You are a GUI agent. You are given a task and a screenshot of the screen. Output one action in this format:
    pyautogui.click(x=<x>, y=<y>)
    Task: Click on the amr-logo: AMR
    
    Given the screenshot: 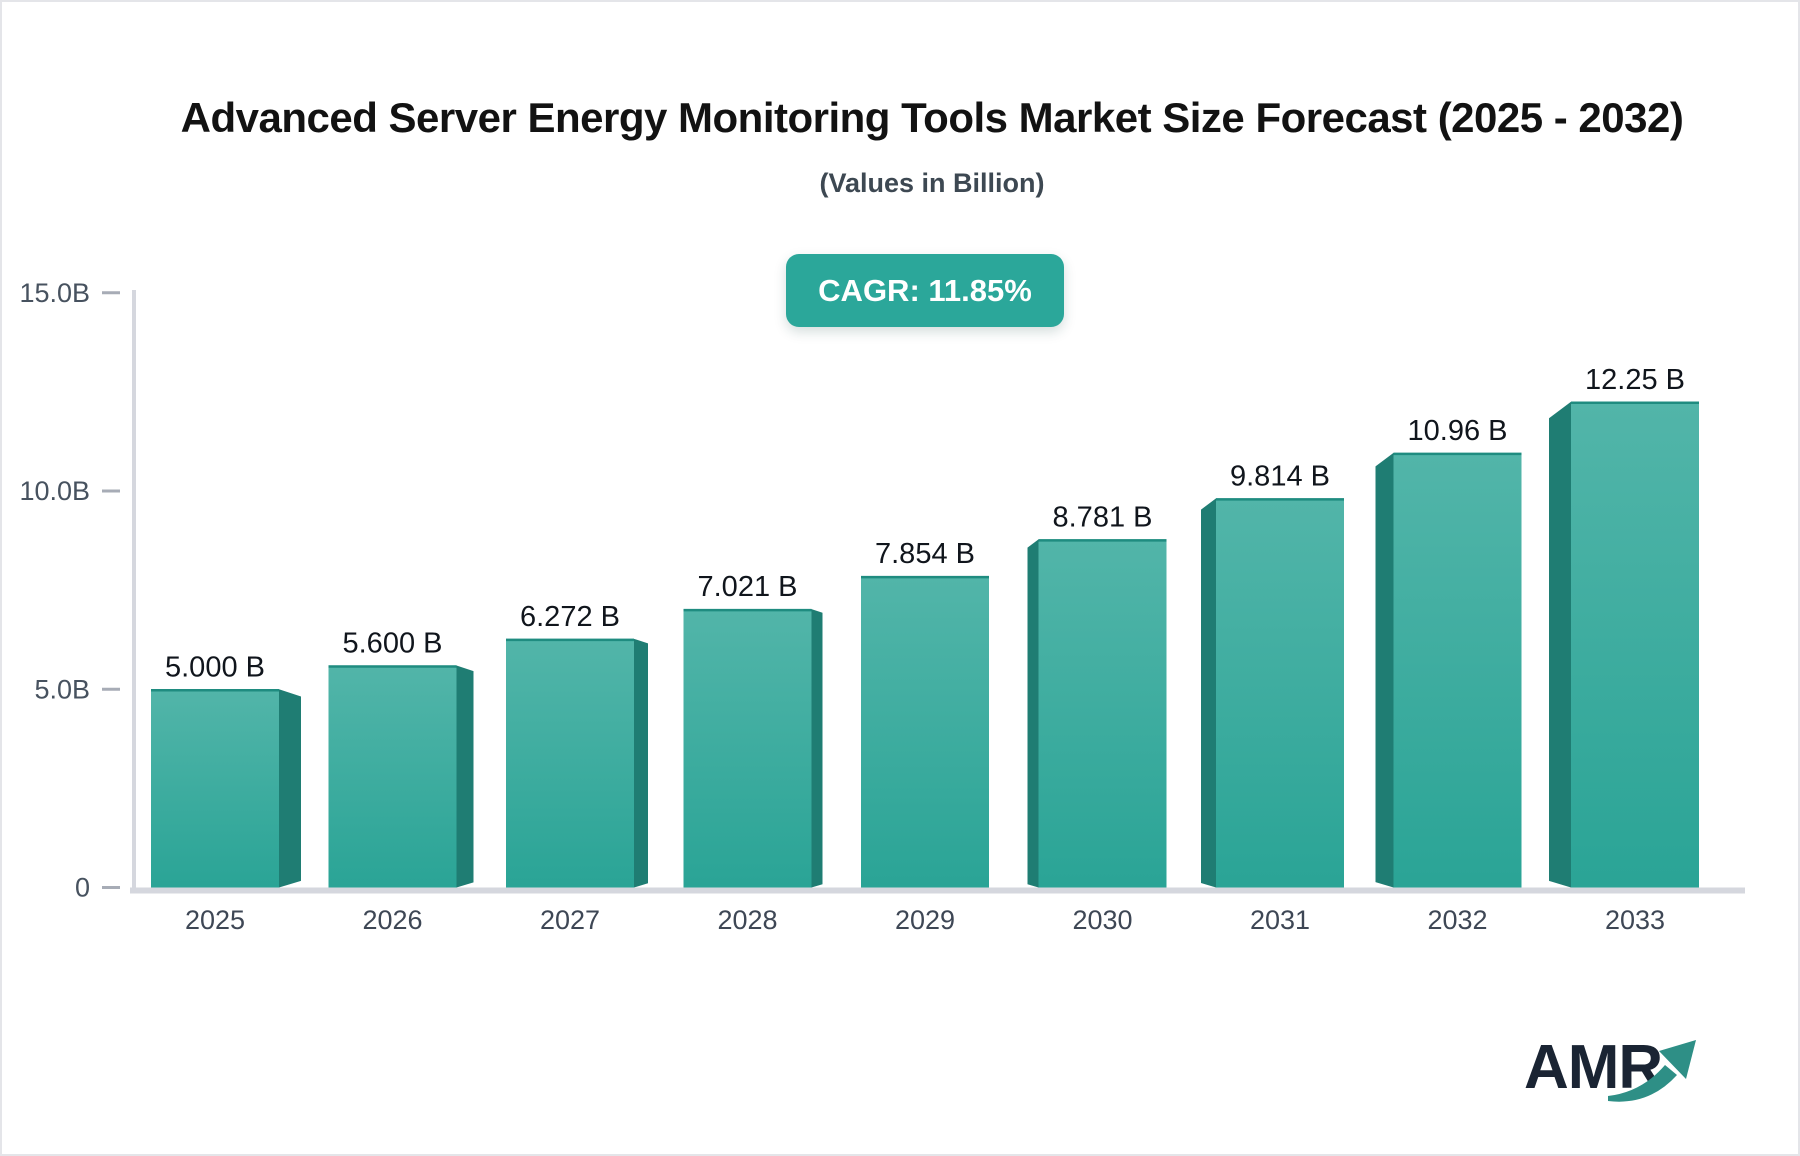 What is the action you would take?
    pyautogui.click(x=1639, y=1077)
    